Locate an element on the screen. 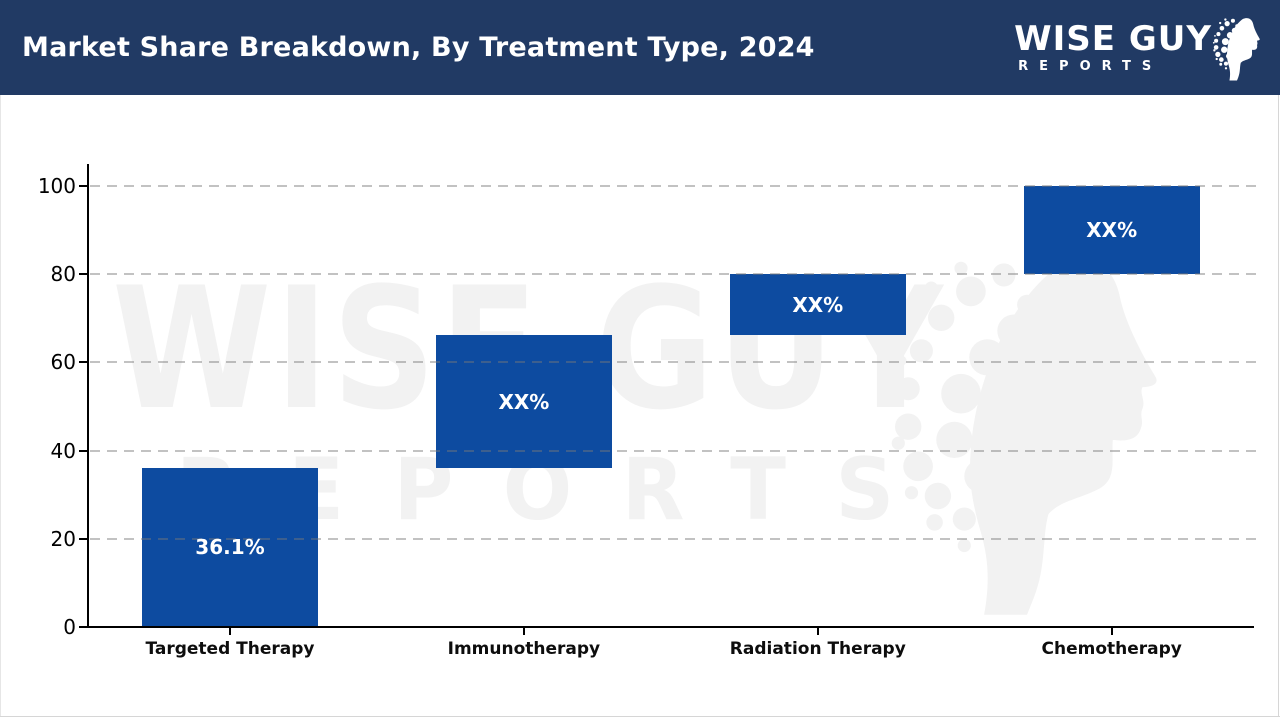 The image size is (1280, 720). brand-logo-text: WISE GUY REPORTS is located at coordinates (1113, 48).